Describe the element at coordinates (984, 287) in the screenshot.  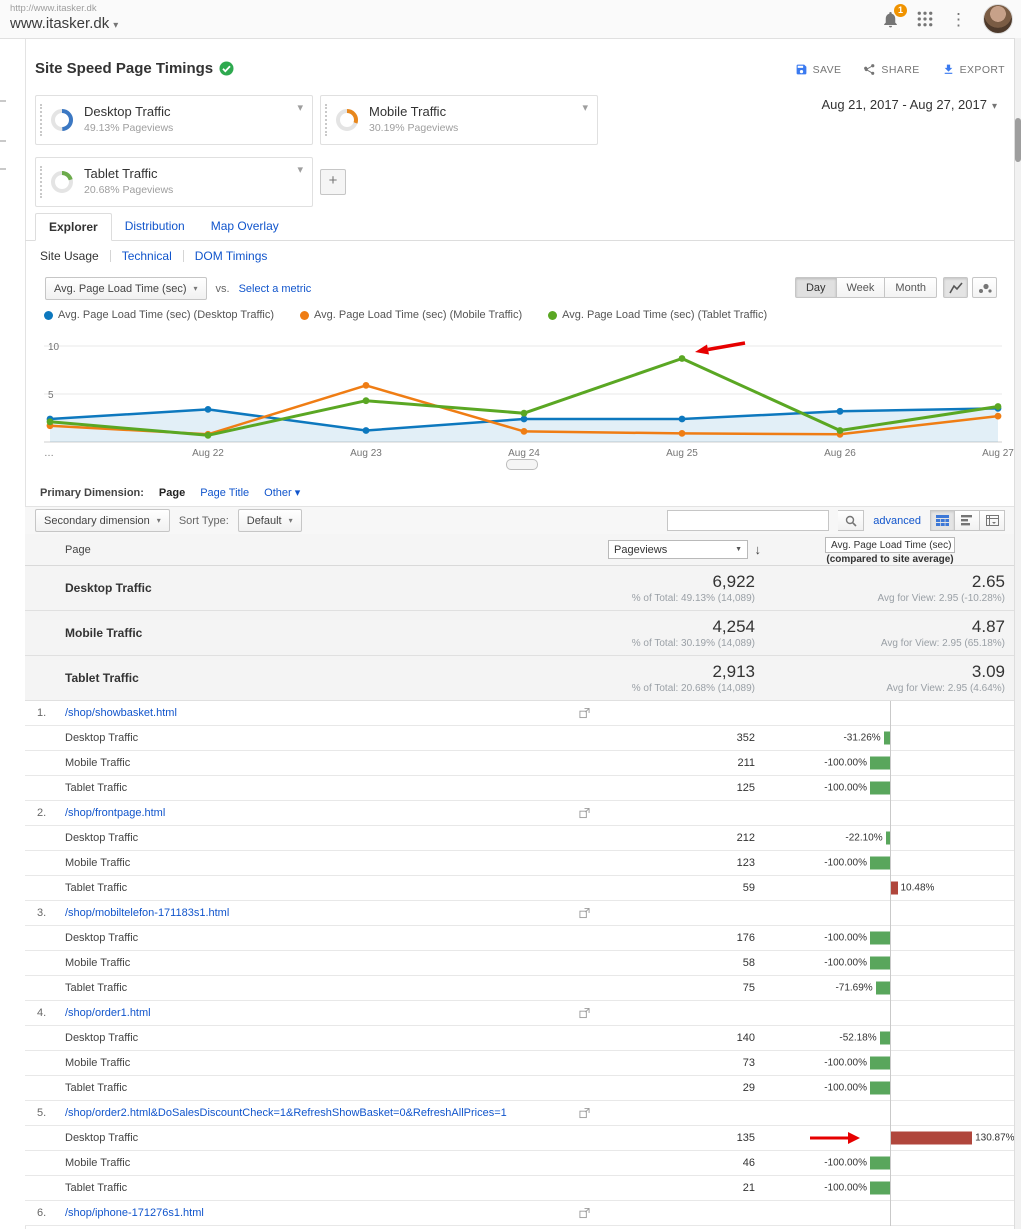
I see `motion-chart-view-button` at that location.